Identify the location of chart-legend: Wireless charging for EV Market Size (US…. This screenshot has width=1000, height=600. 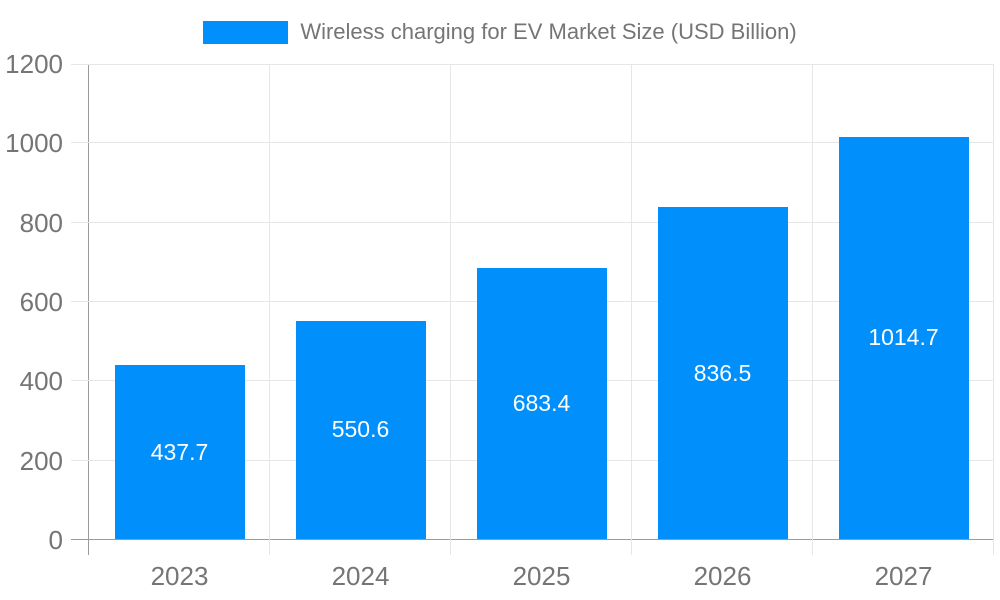
(500, 32).